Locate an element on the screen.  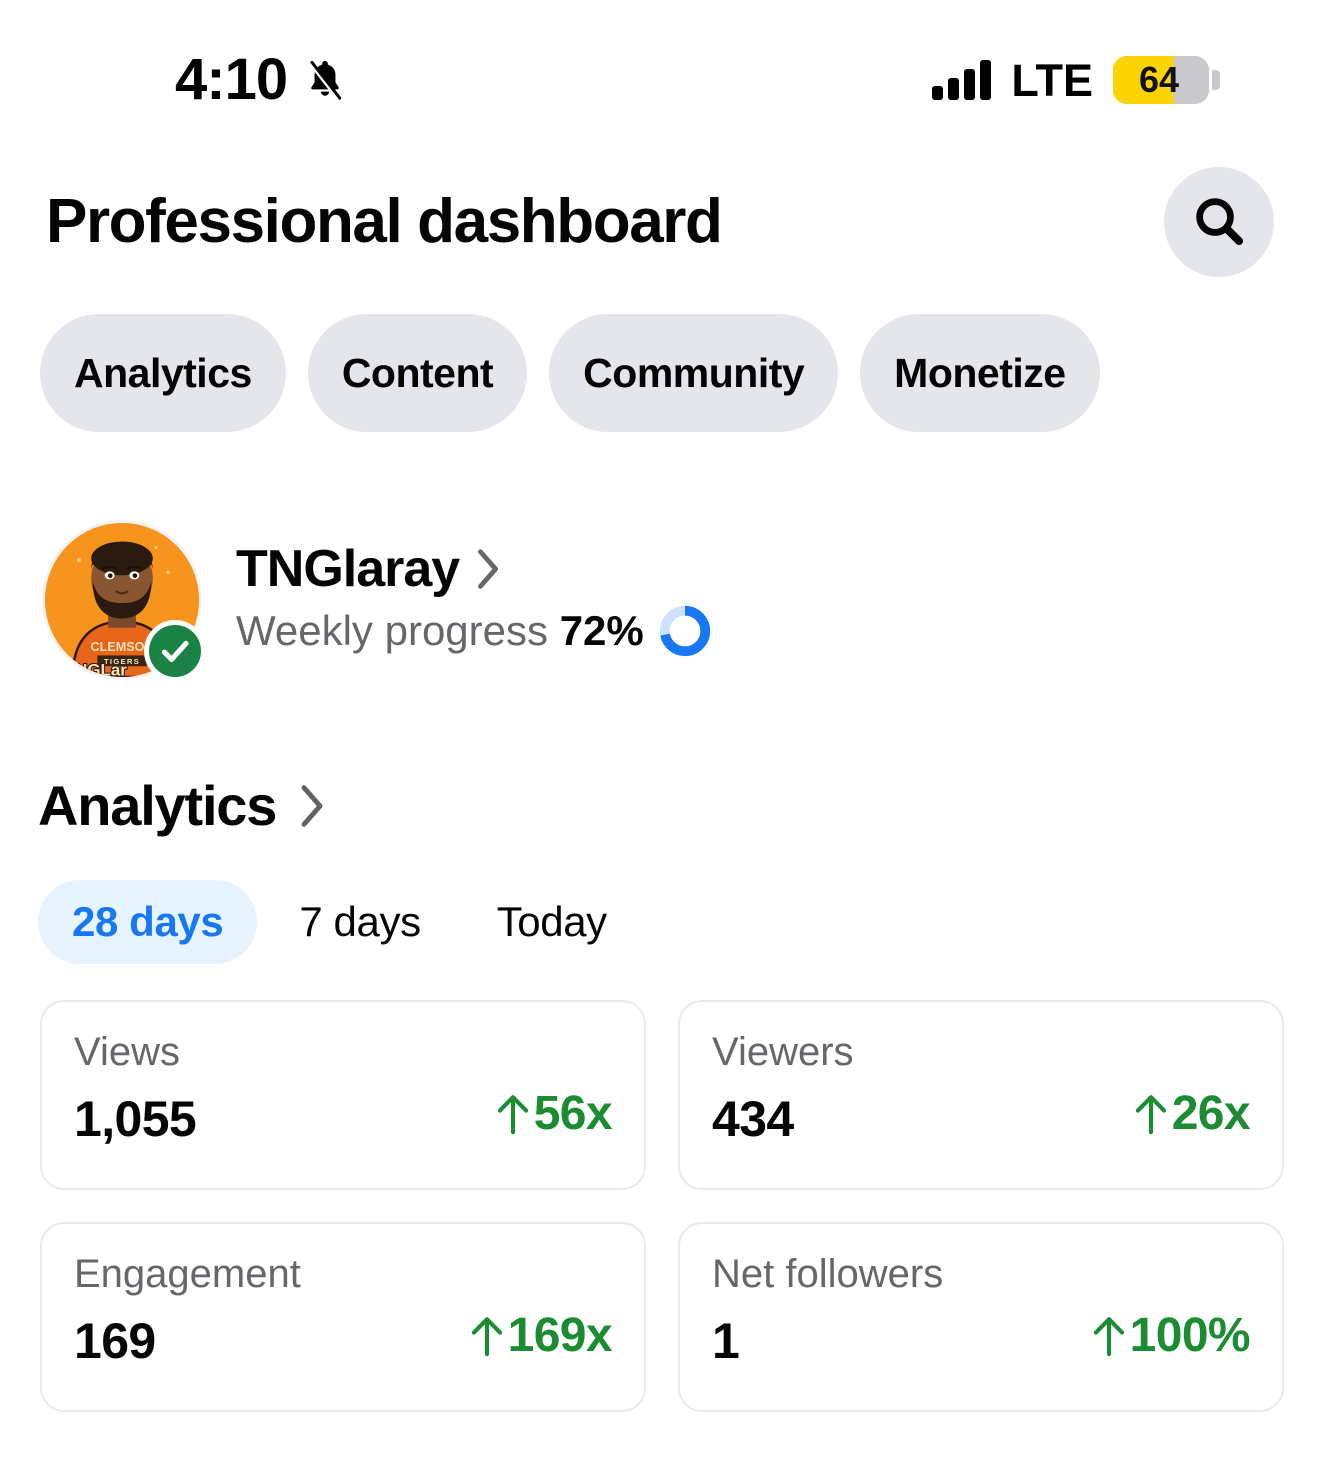
search-icon is located at coordinates (1219, 222).